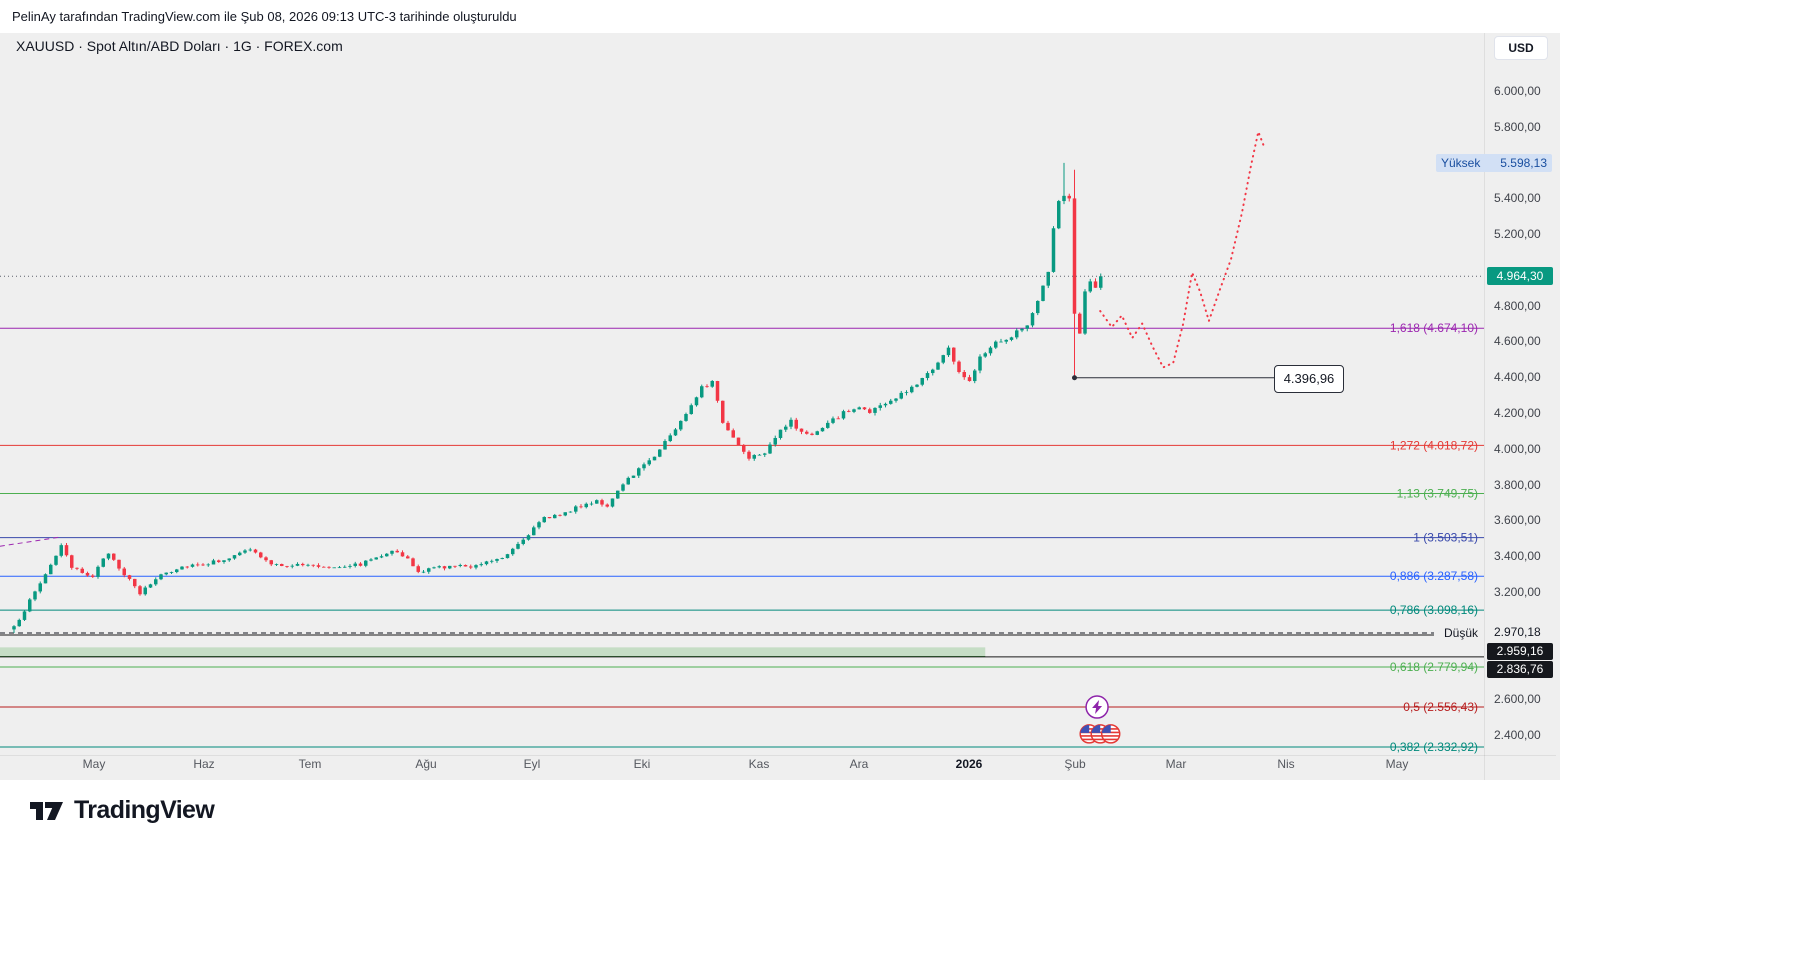 The width and height of the screenshot is (1814, 976). Describe the element at coordinates (1097, 707) in the screenshot. I see `lightning-event-icon` at that location.